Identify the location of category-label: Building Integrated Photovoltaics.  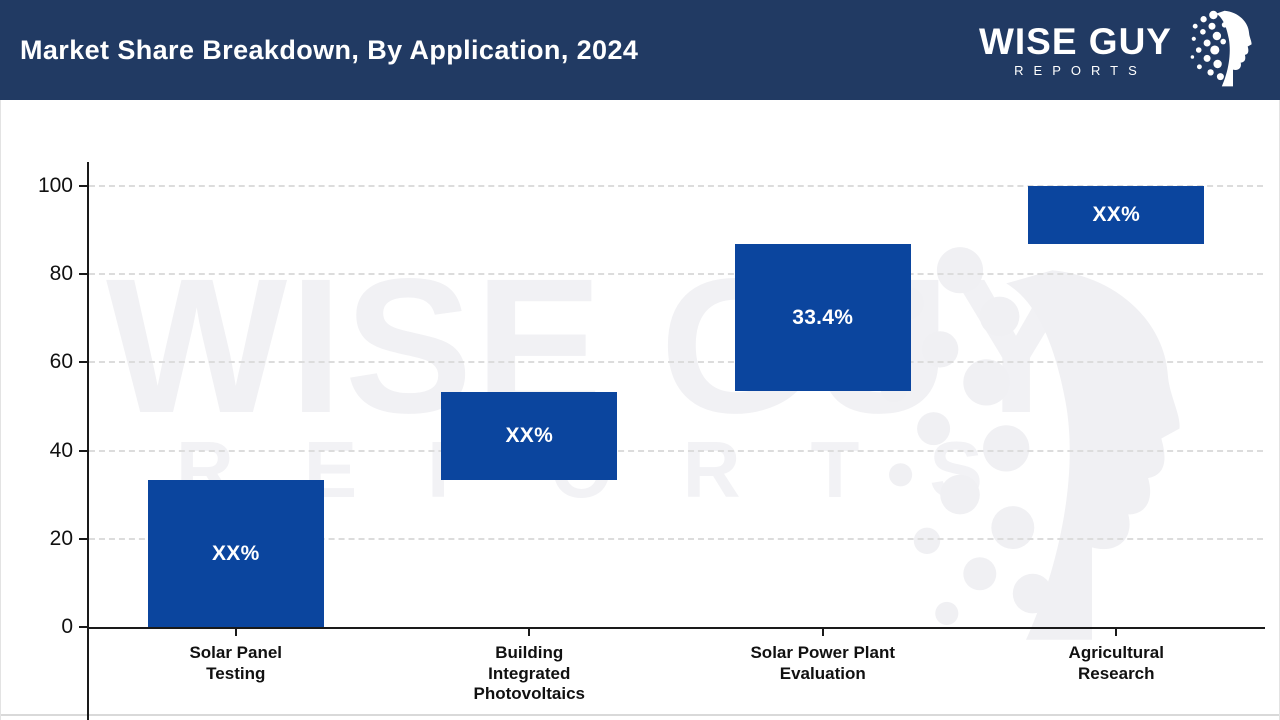
(529, 673).